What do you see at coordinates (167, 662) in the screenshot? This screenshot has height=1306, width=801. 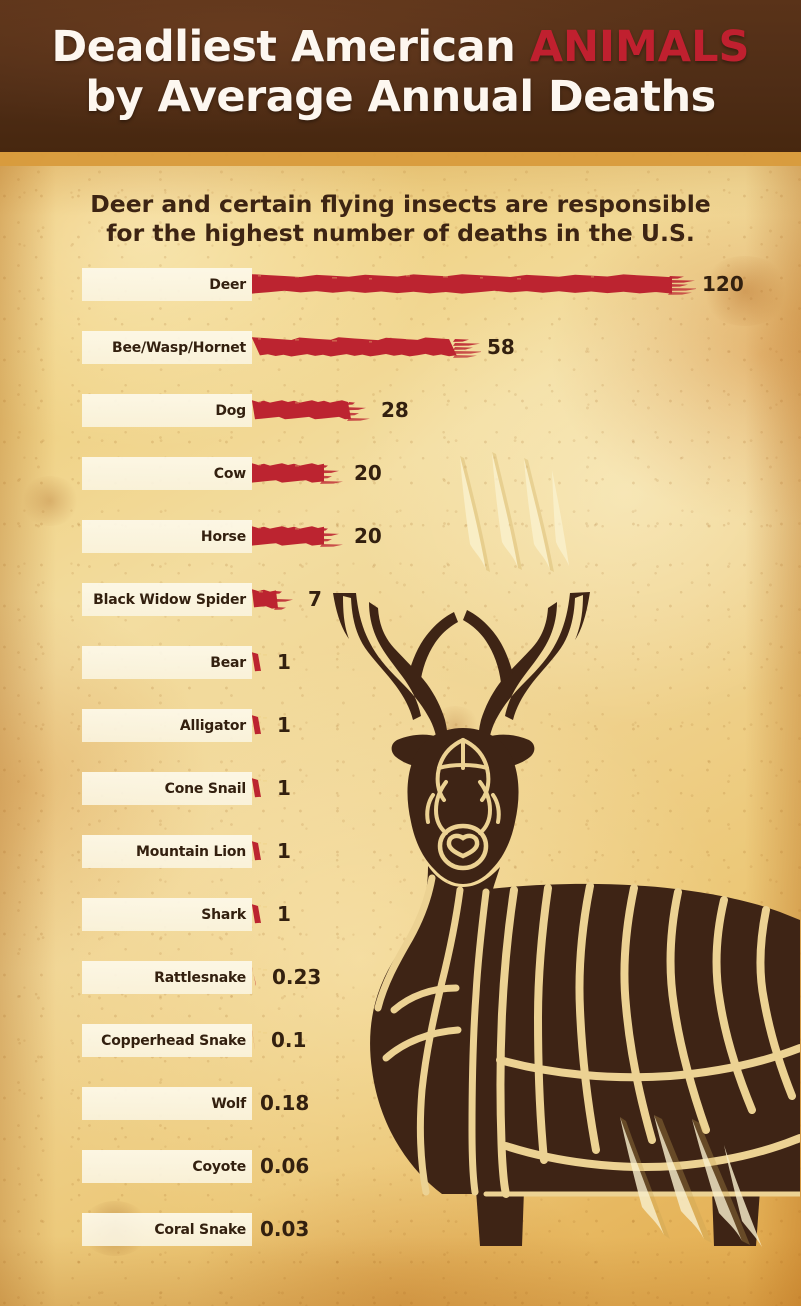 I see `row-label-box: Bear` at bounding box center [167, 662].